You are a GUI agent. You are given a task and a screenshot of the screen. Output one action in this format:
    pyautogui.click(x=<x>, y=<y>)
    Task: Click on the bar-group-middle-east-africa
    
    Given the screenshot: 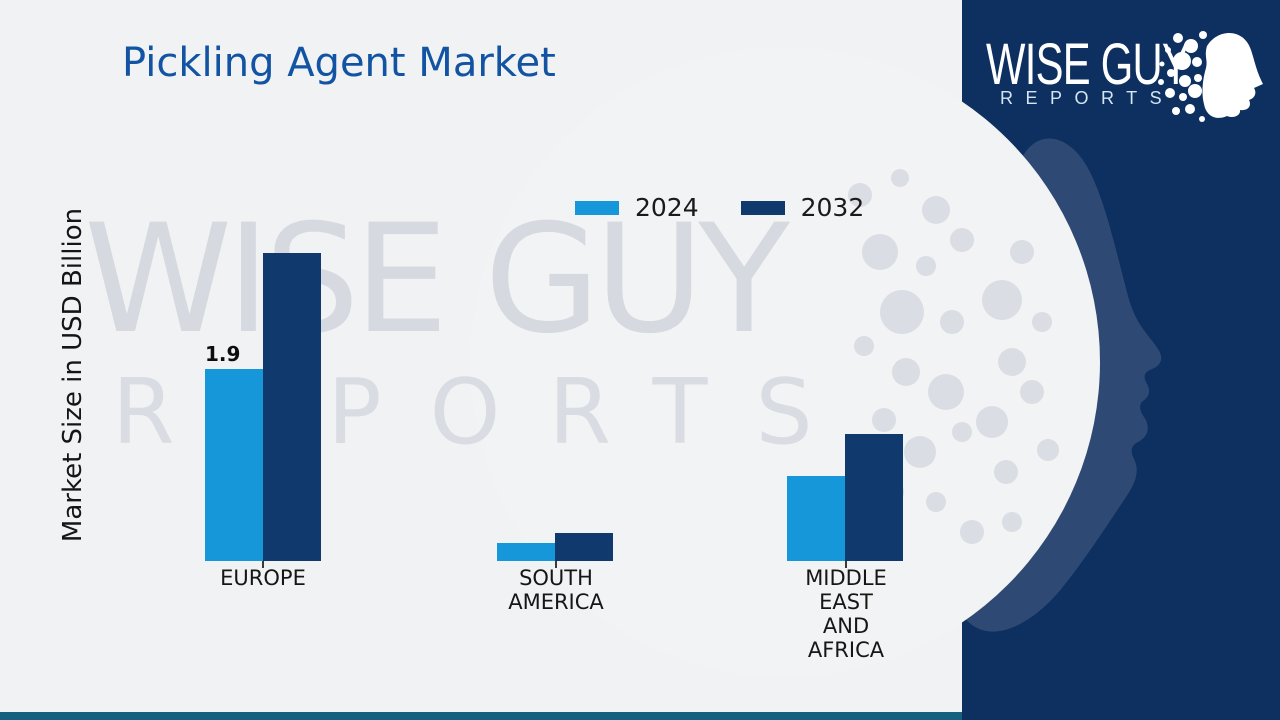 What is the action you would take?
    pyautogui.click(x=845, y=497)
    